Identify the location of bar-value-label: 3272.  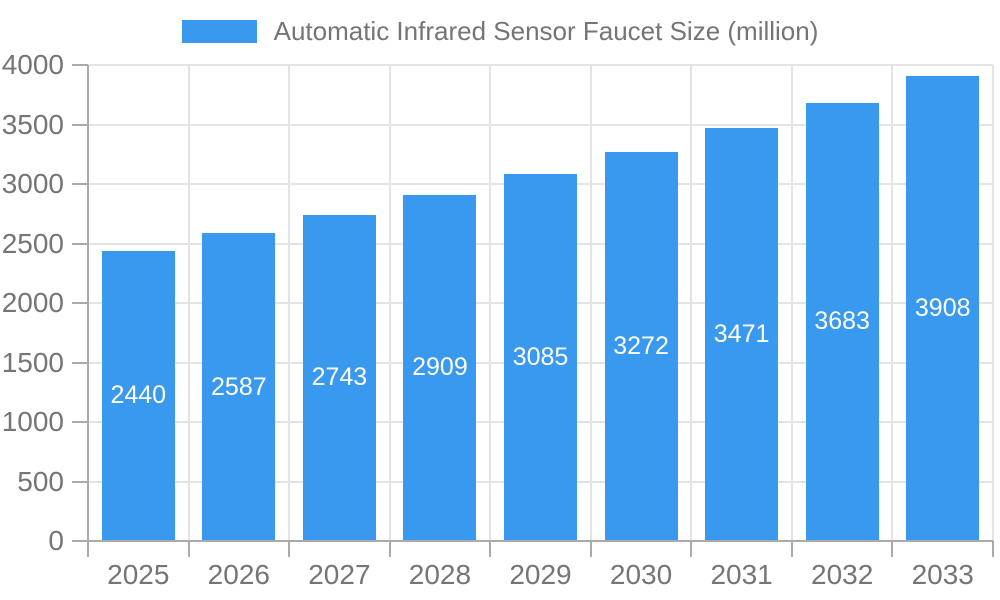
(641, 345).